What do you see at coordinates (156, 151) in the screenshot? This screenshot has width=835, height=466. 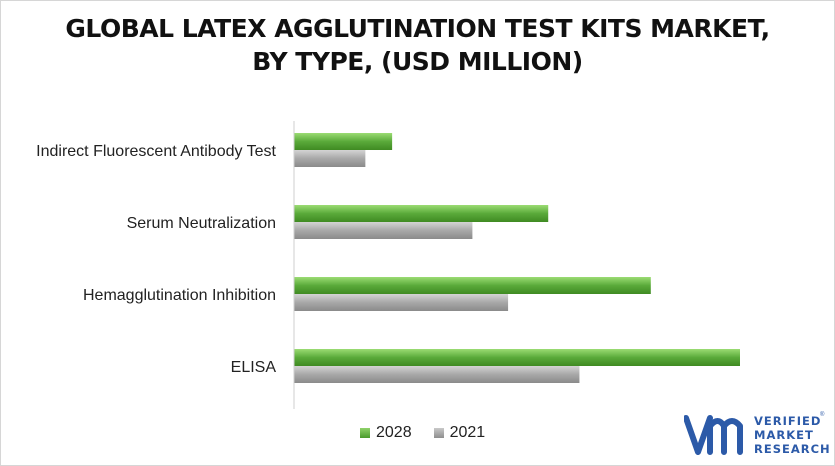 I see `category-label-0: Indirect Fluorescent Antibody Test` at bounding box center [156, 151].